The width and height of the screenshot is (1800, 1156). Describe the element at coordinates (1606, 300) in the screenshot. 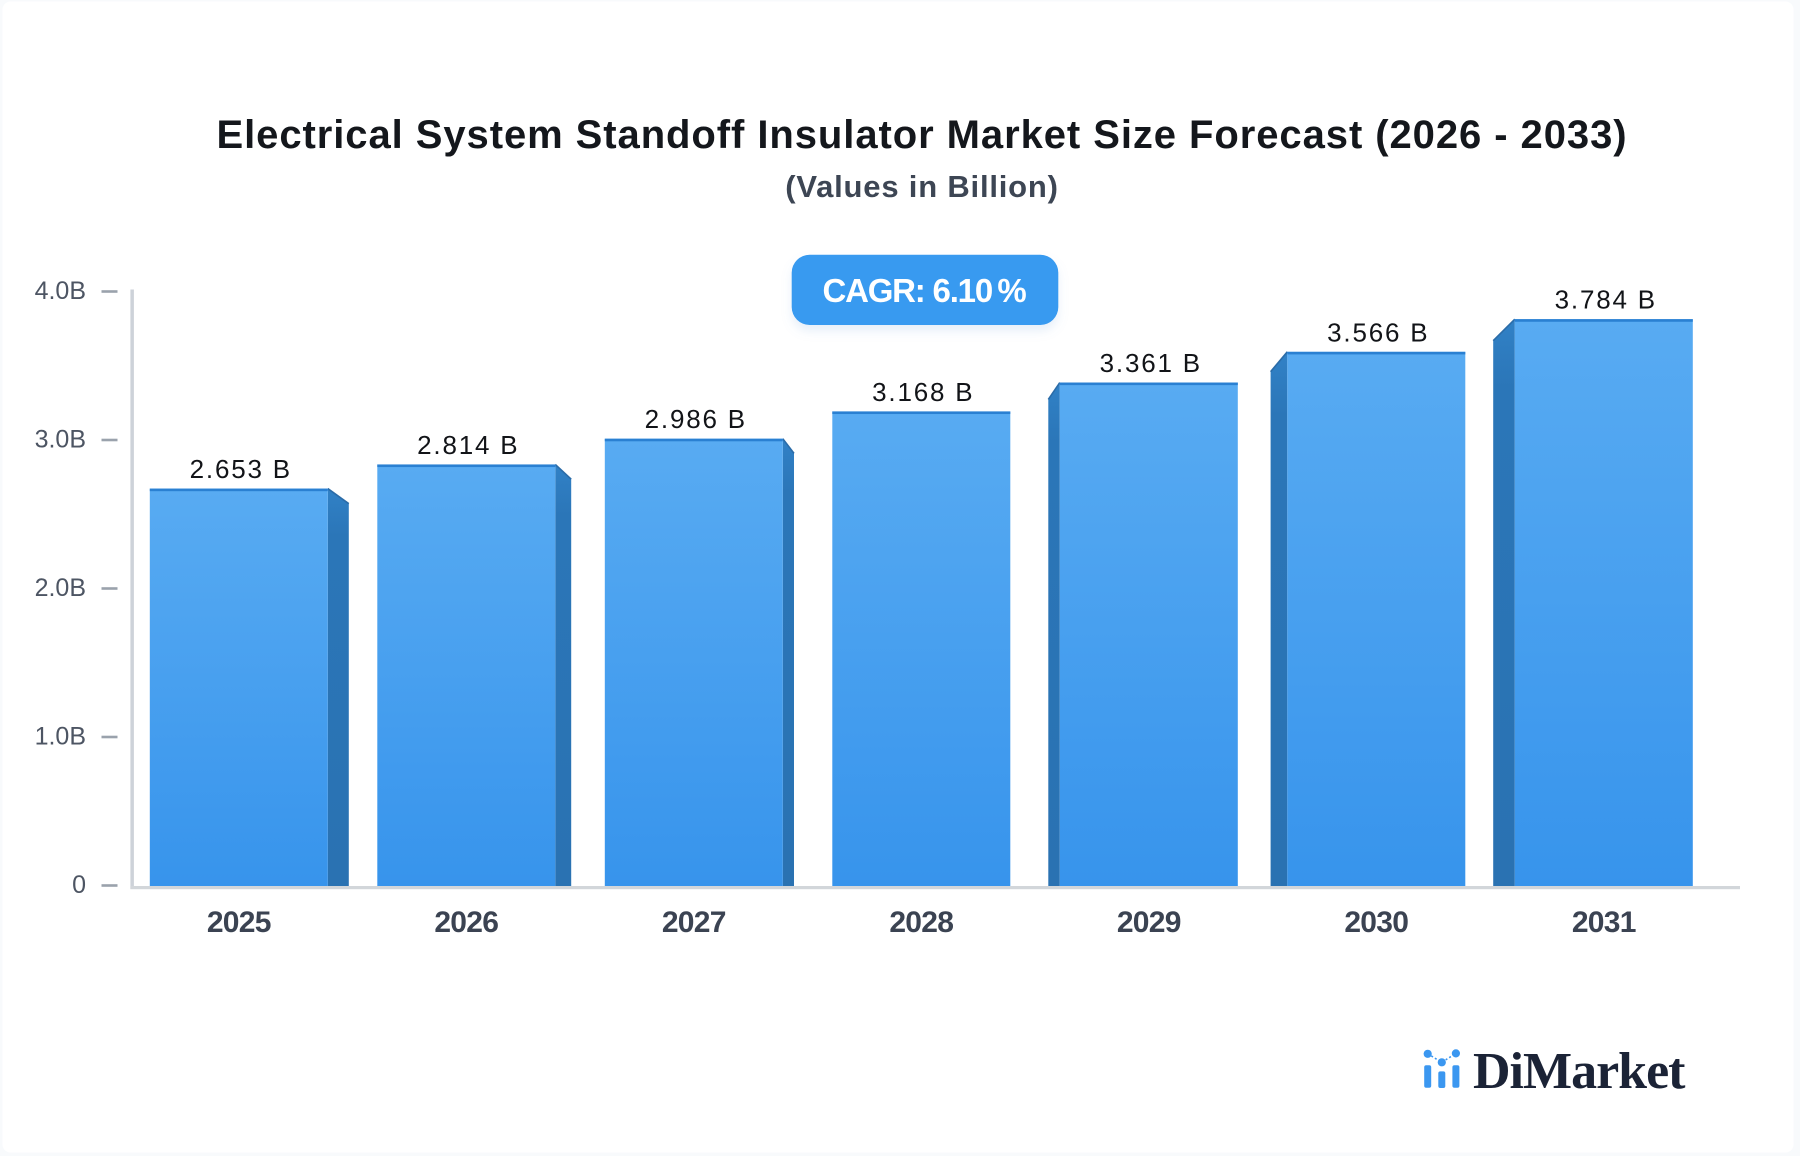

I see `svg-text: 3.784 B` at that location.